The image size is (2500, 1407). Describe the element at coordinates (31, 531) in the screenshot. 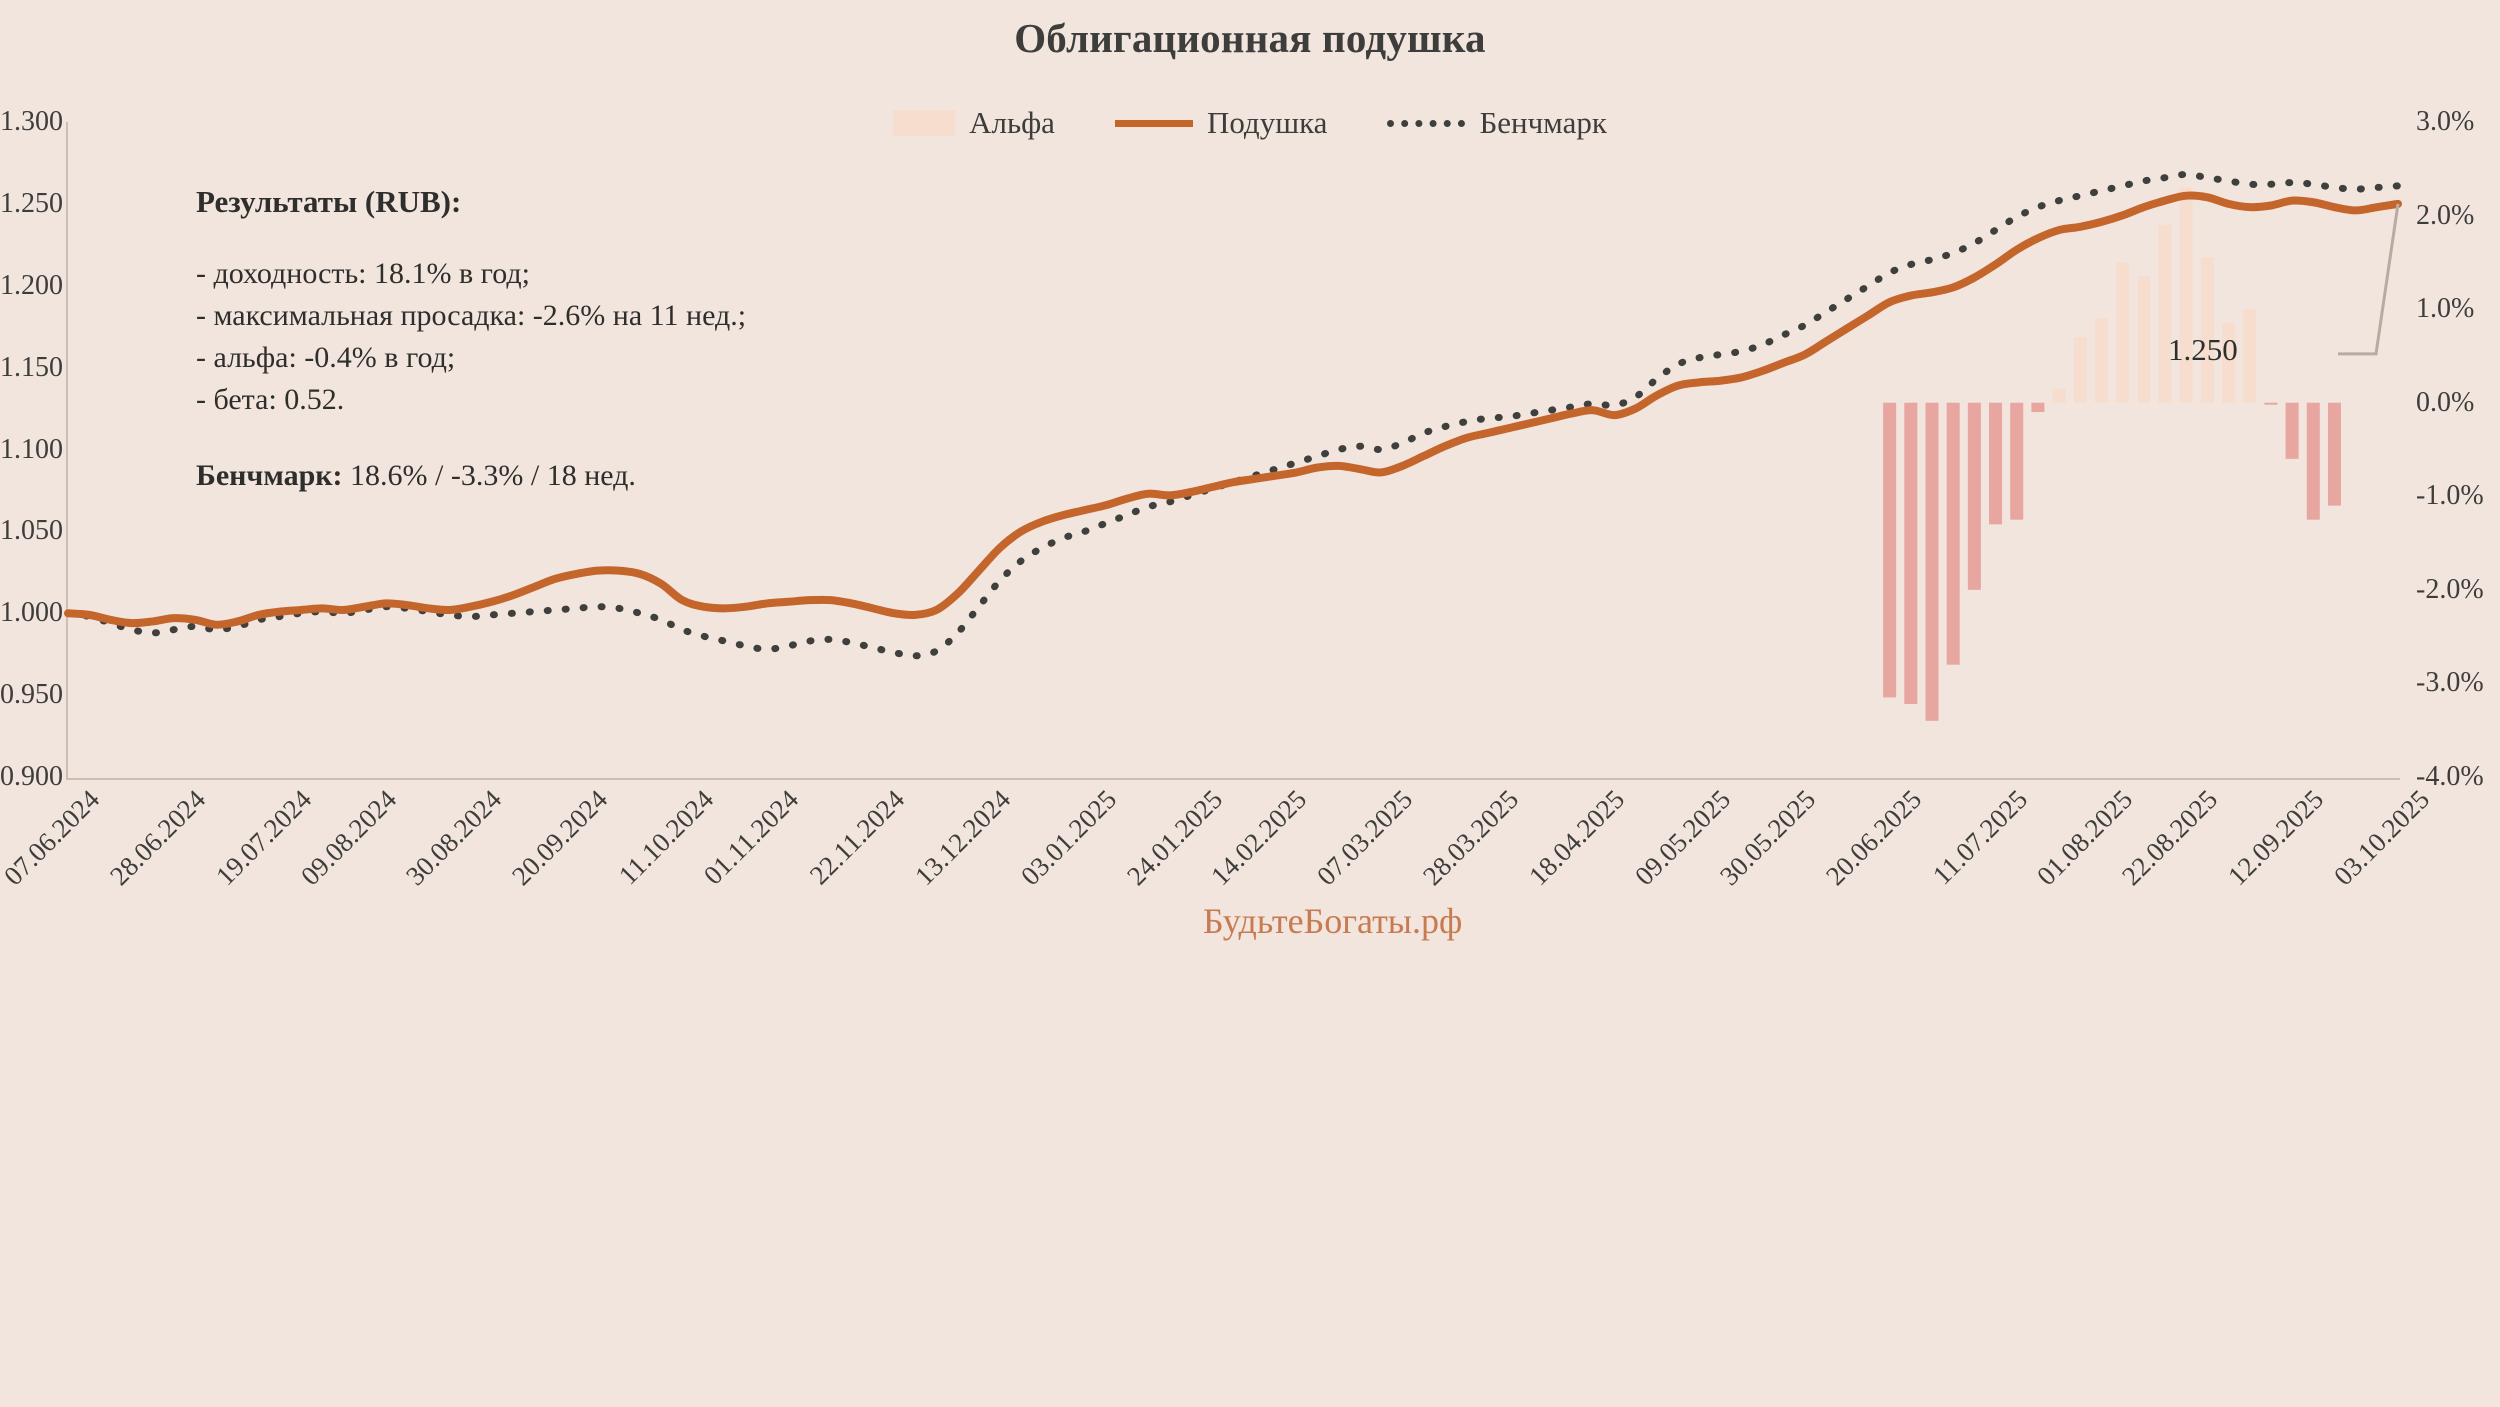

I see `y-left-tick: 1.050` at that location.